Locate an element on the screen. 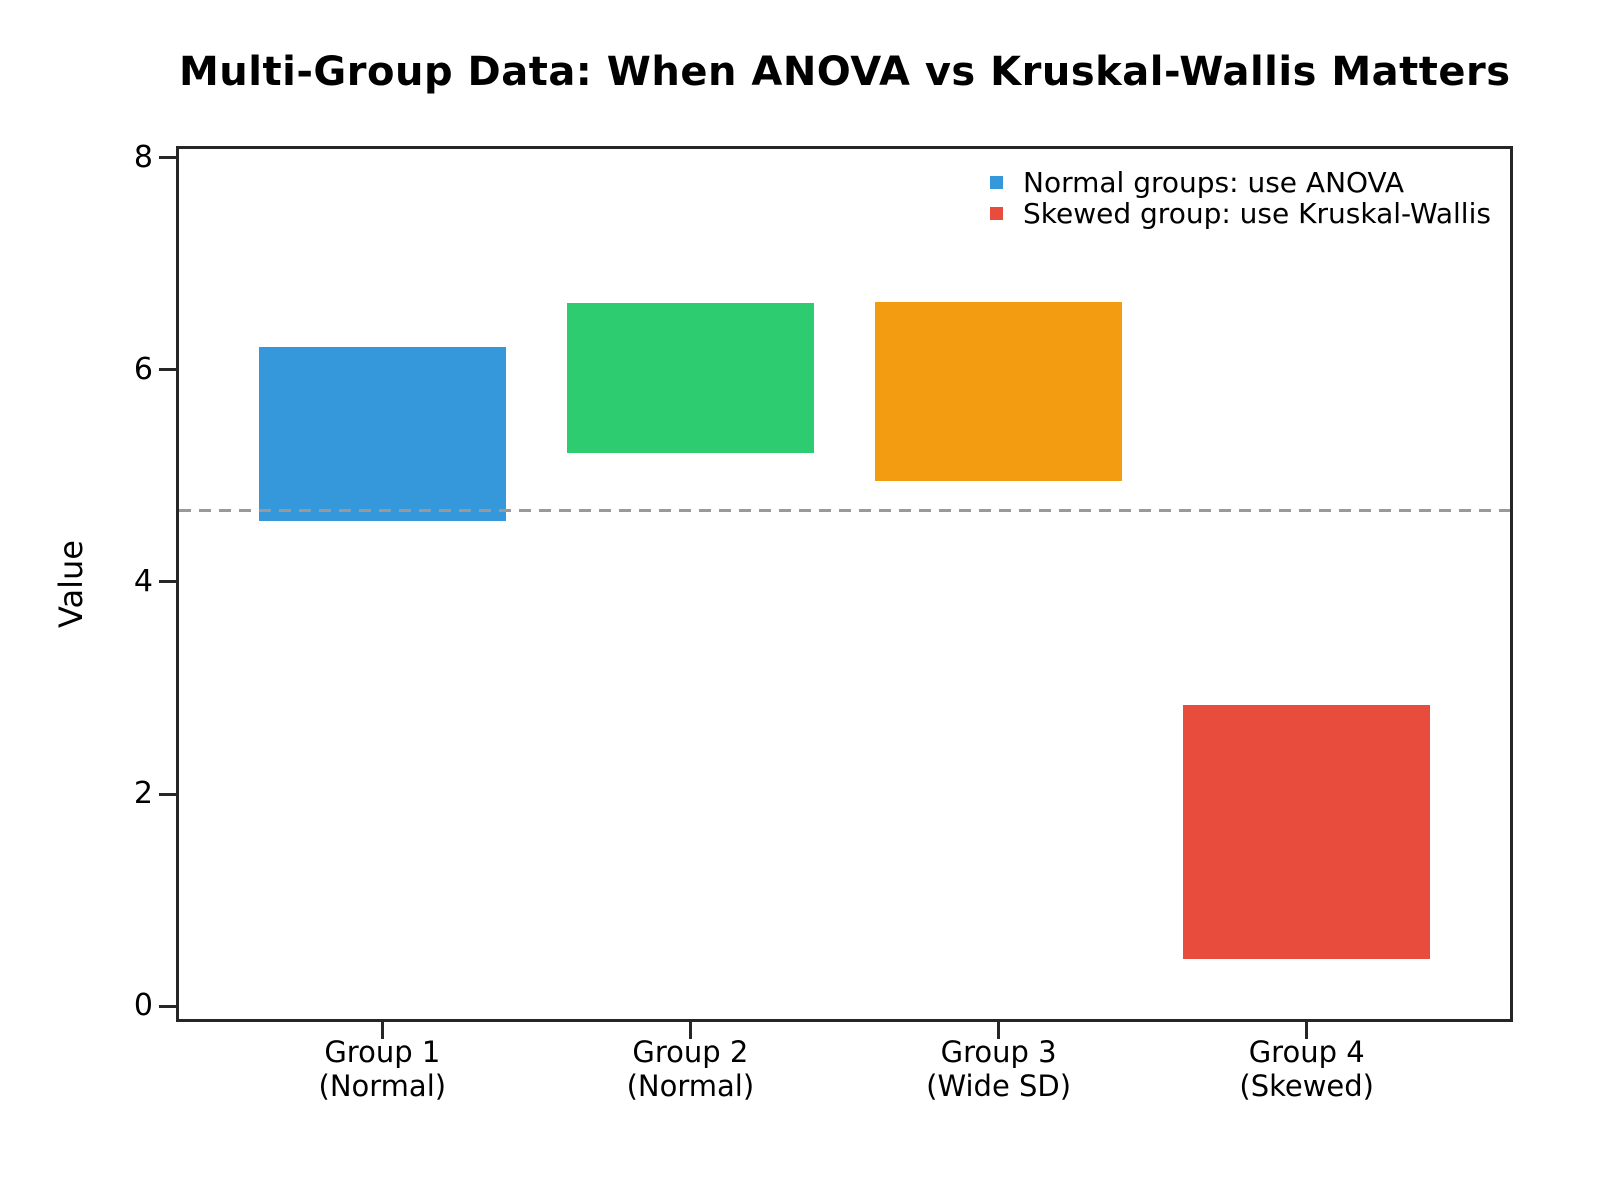 The height and width of the screenshot is (1200, 1600). legend-label: Skewed group: use Kruskal-Wallis is located at coordinates (1257, 213).